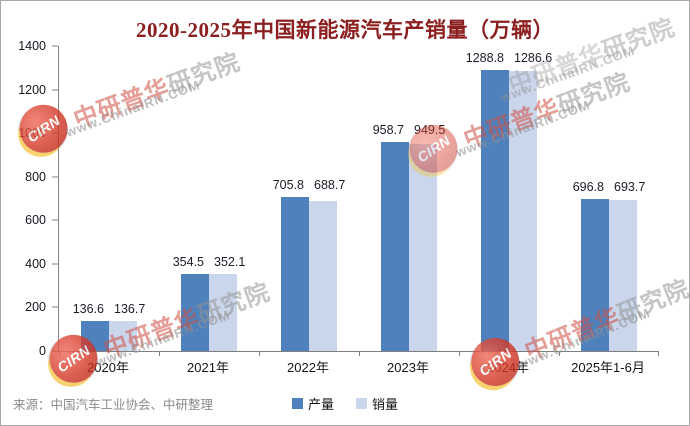 This screenshot has width=690, height=426. Describe the element at coordinates (32, 46) in the screenshot. I see `y-axis-label: 1400` at that location.